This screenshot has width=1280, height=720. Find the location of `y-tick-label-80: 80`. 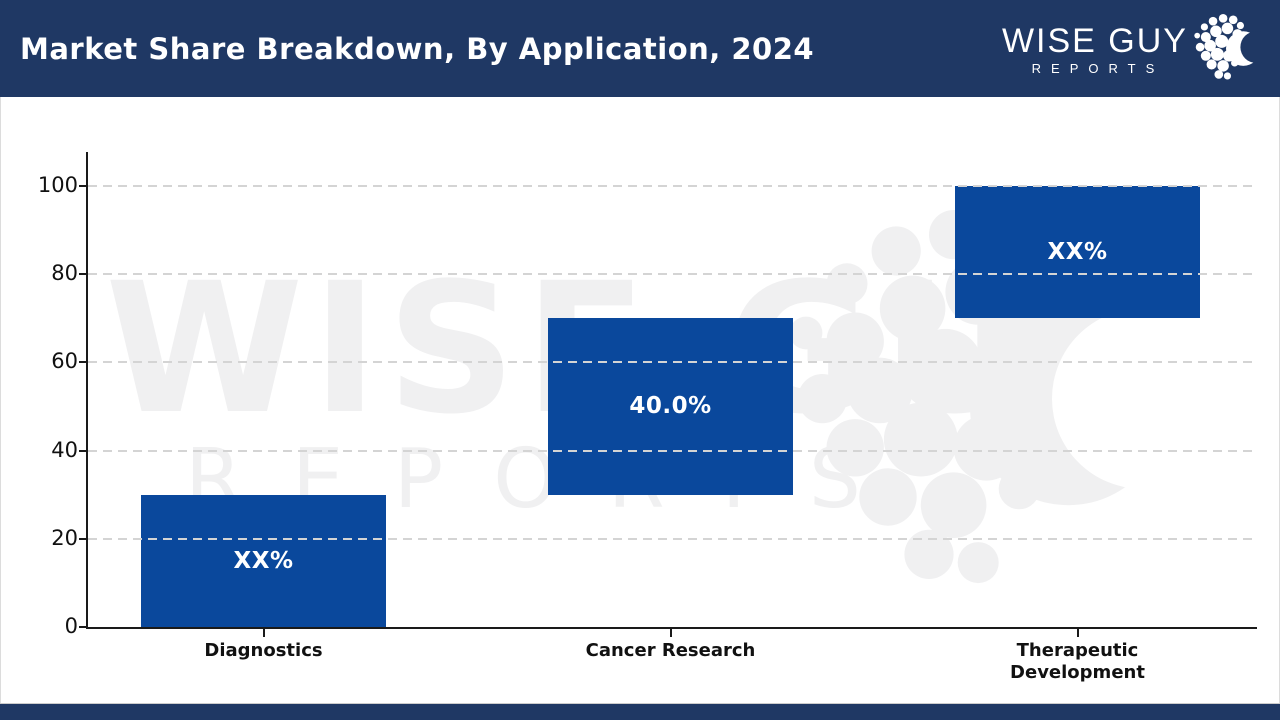

y-tick-label-80: 80 is located at coordinates (64, 273).